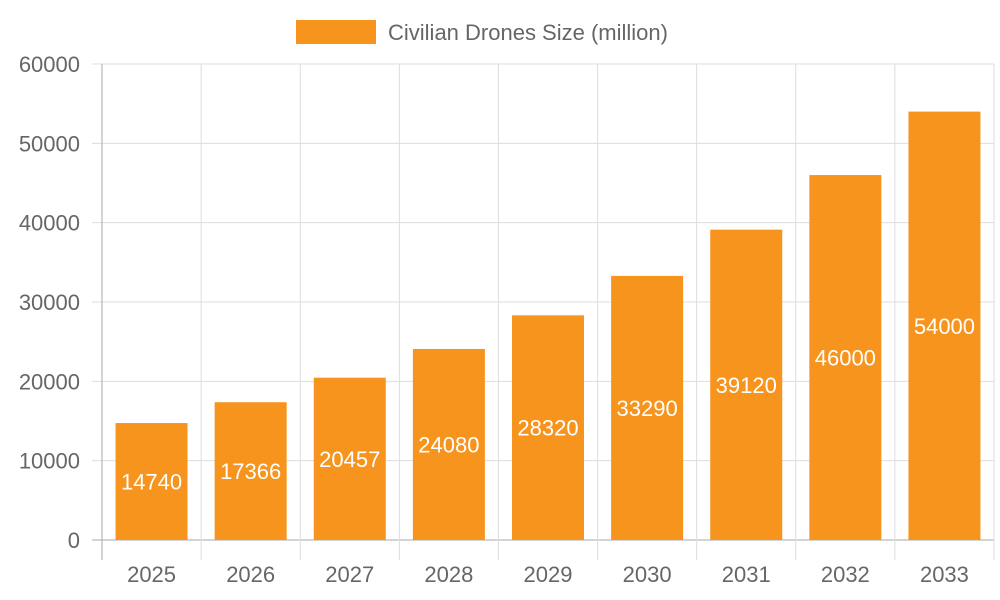 This screenshot has width=1000, height=600. What do you see at coordinates (548, 574) in the screenshot?
I see `x-tick-label: 2029` at bounding box center [548, 574].